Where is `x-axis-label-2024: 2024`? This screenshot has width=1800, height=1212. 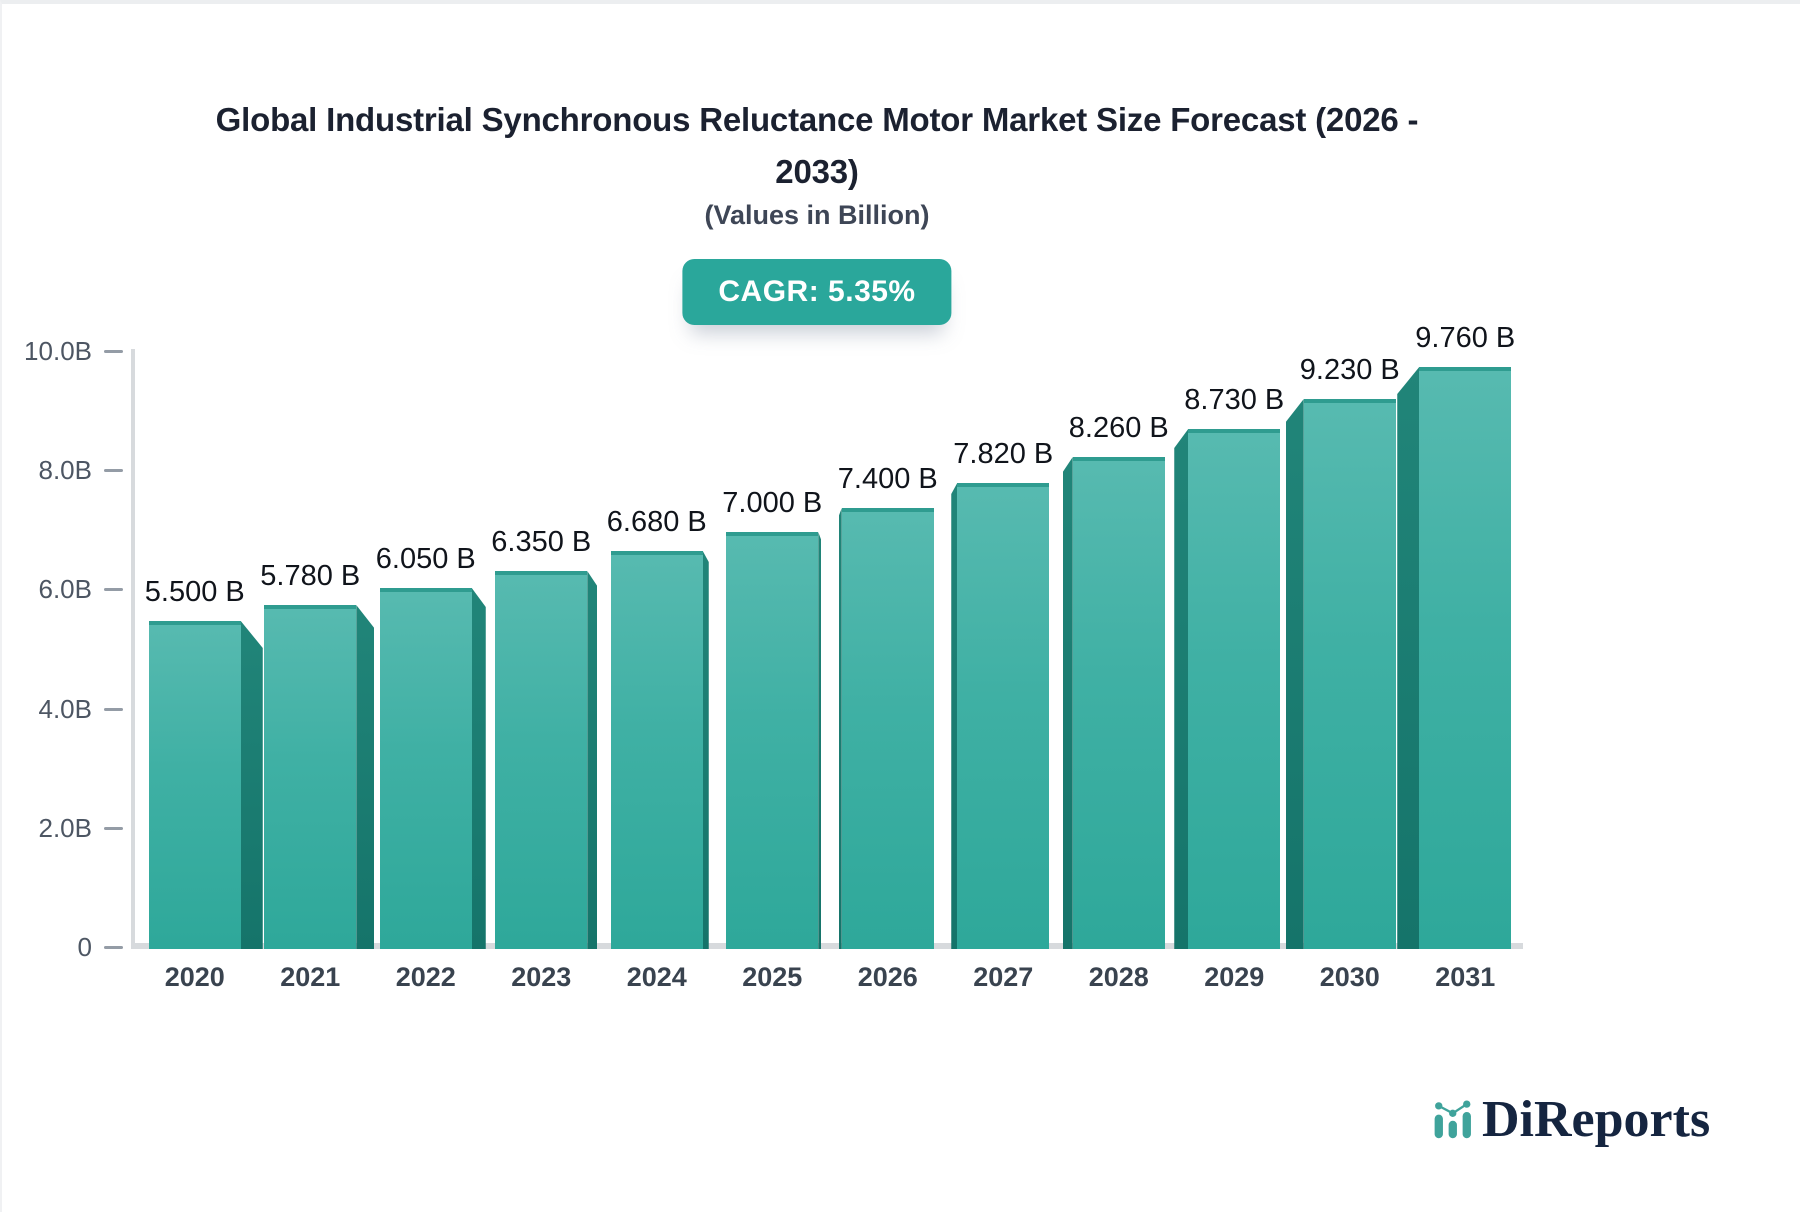
x-axis-label-2024: 2024 is located at coordinates (656, 977).